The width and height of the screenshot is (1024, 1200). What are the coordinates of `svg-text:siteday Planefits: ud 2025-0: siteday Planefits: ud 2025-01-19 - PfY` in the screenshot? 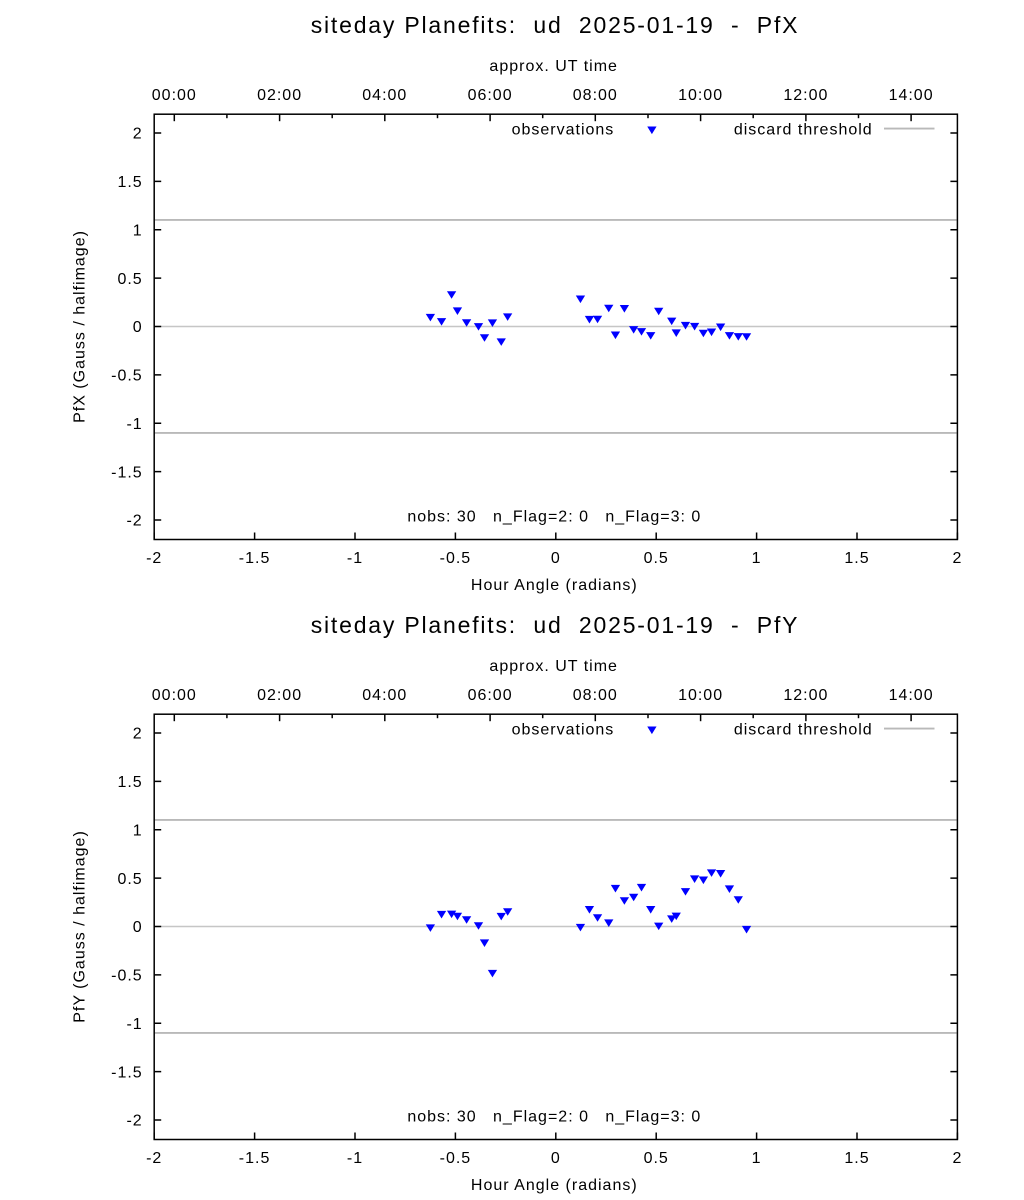 It's located at (555, 625).